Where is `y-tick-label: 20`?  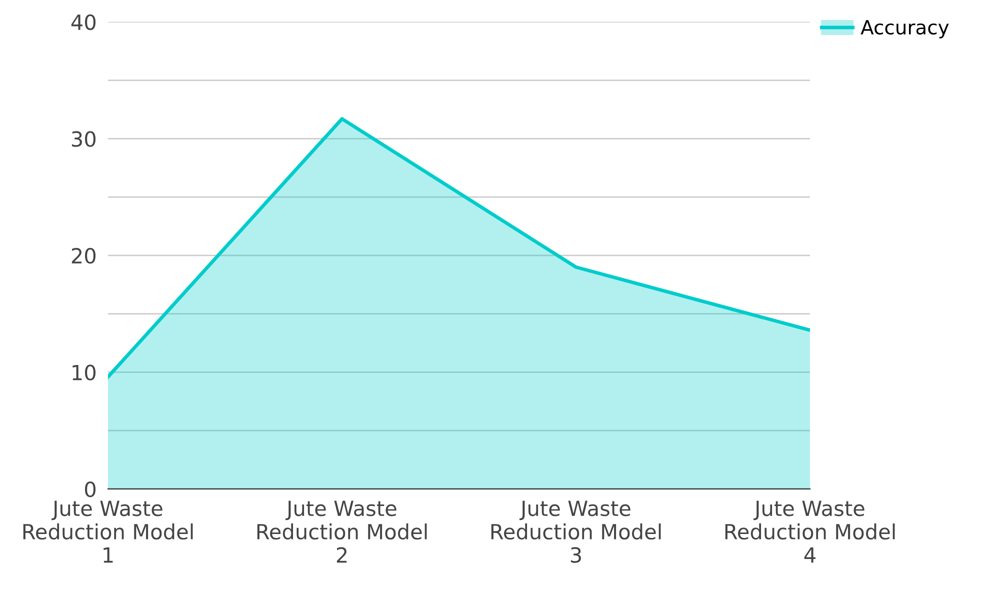
y-tick-label: 20 is located at coordinates (84, 256).